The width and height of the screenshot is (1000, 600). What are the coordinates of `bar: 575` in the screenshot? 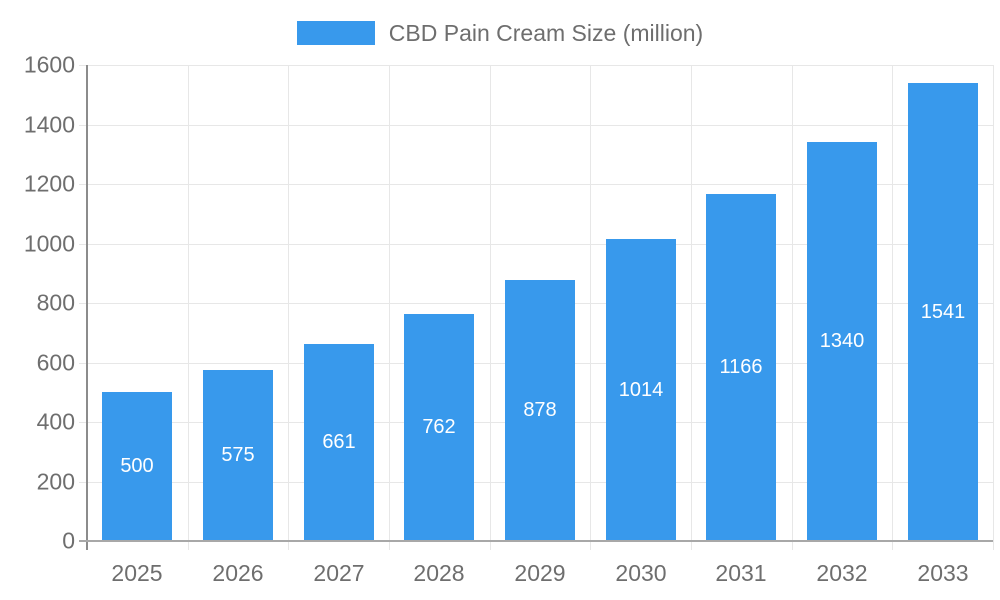 It's located at (238, 455).